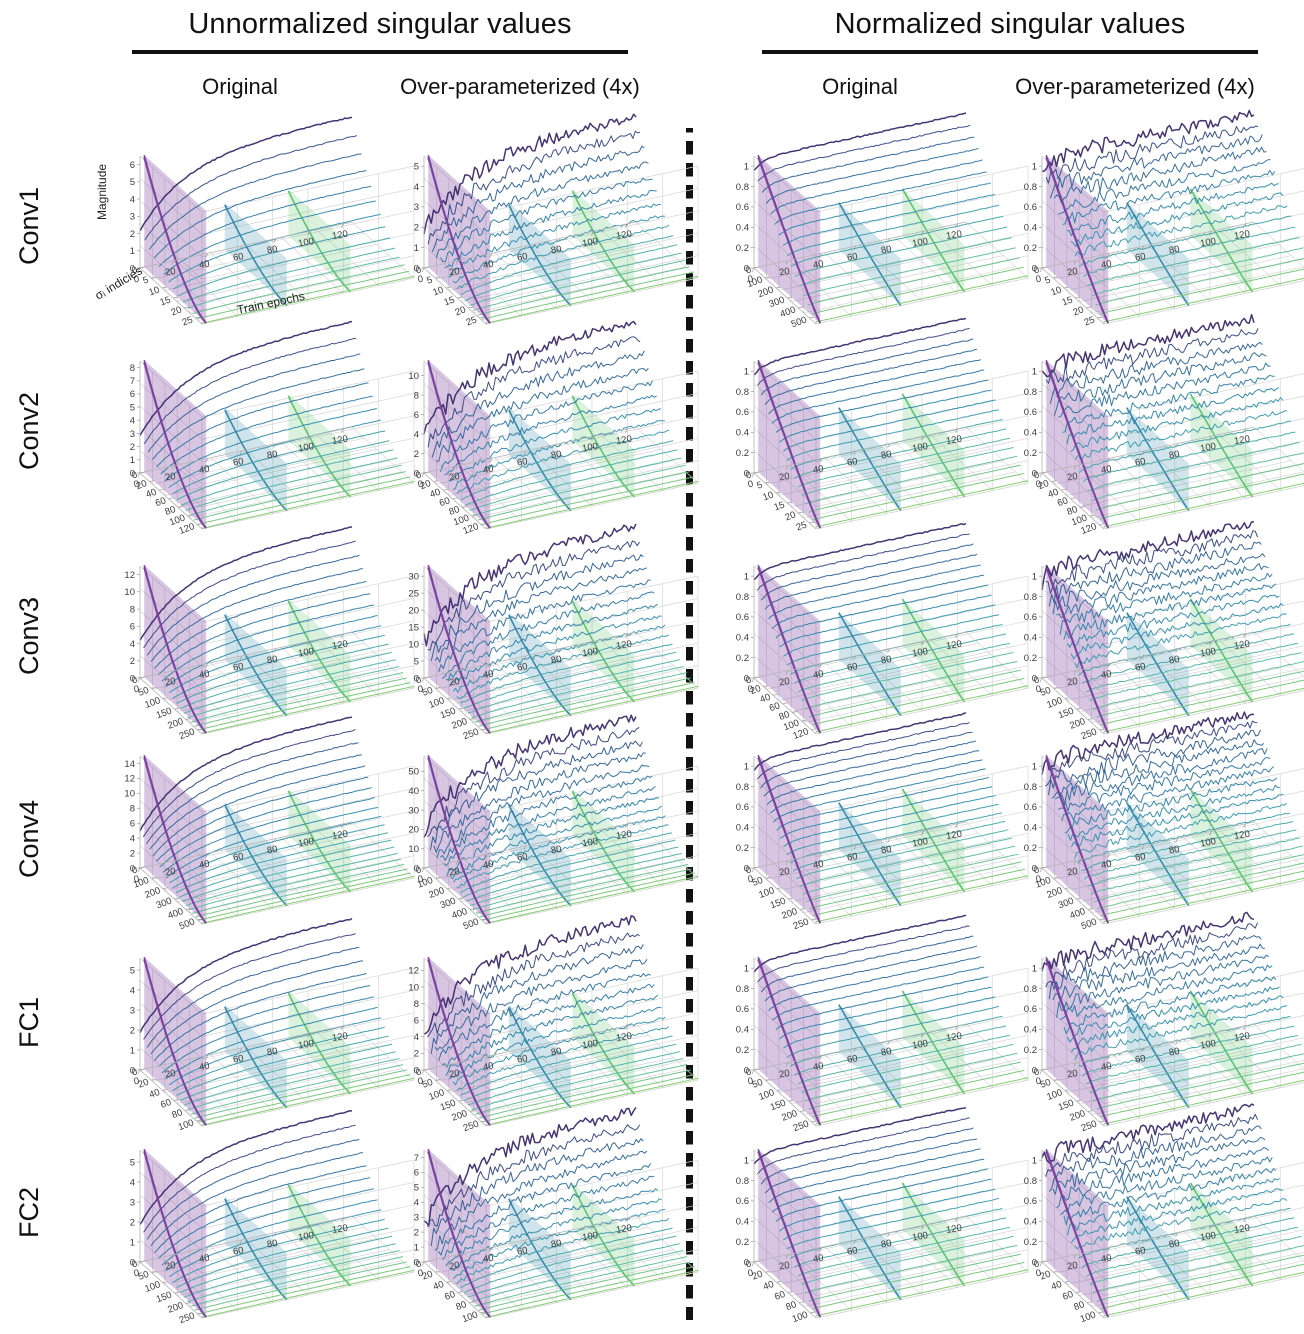 Image resolution: width=1304 pixels, height=1334 pixels. What do you see at coordinates (745, 1020) in the screenshot?
I see `z-axis-ticks: 0 0.2 0.4 0.6 0.8 1` at bounding box center [745, 1020].